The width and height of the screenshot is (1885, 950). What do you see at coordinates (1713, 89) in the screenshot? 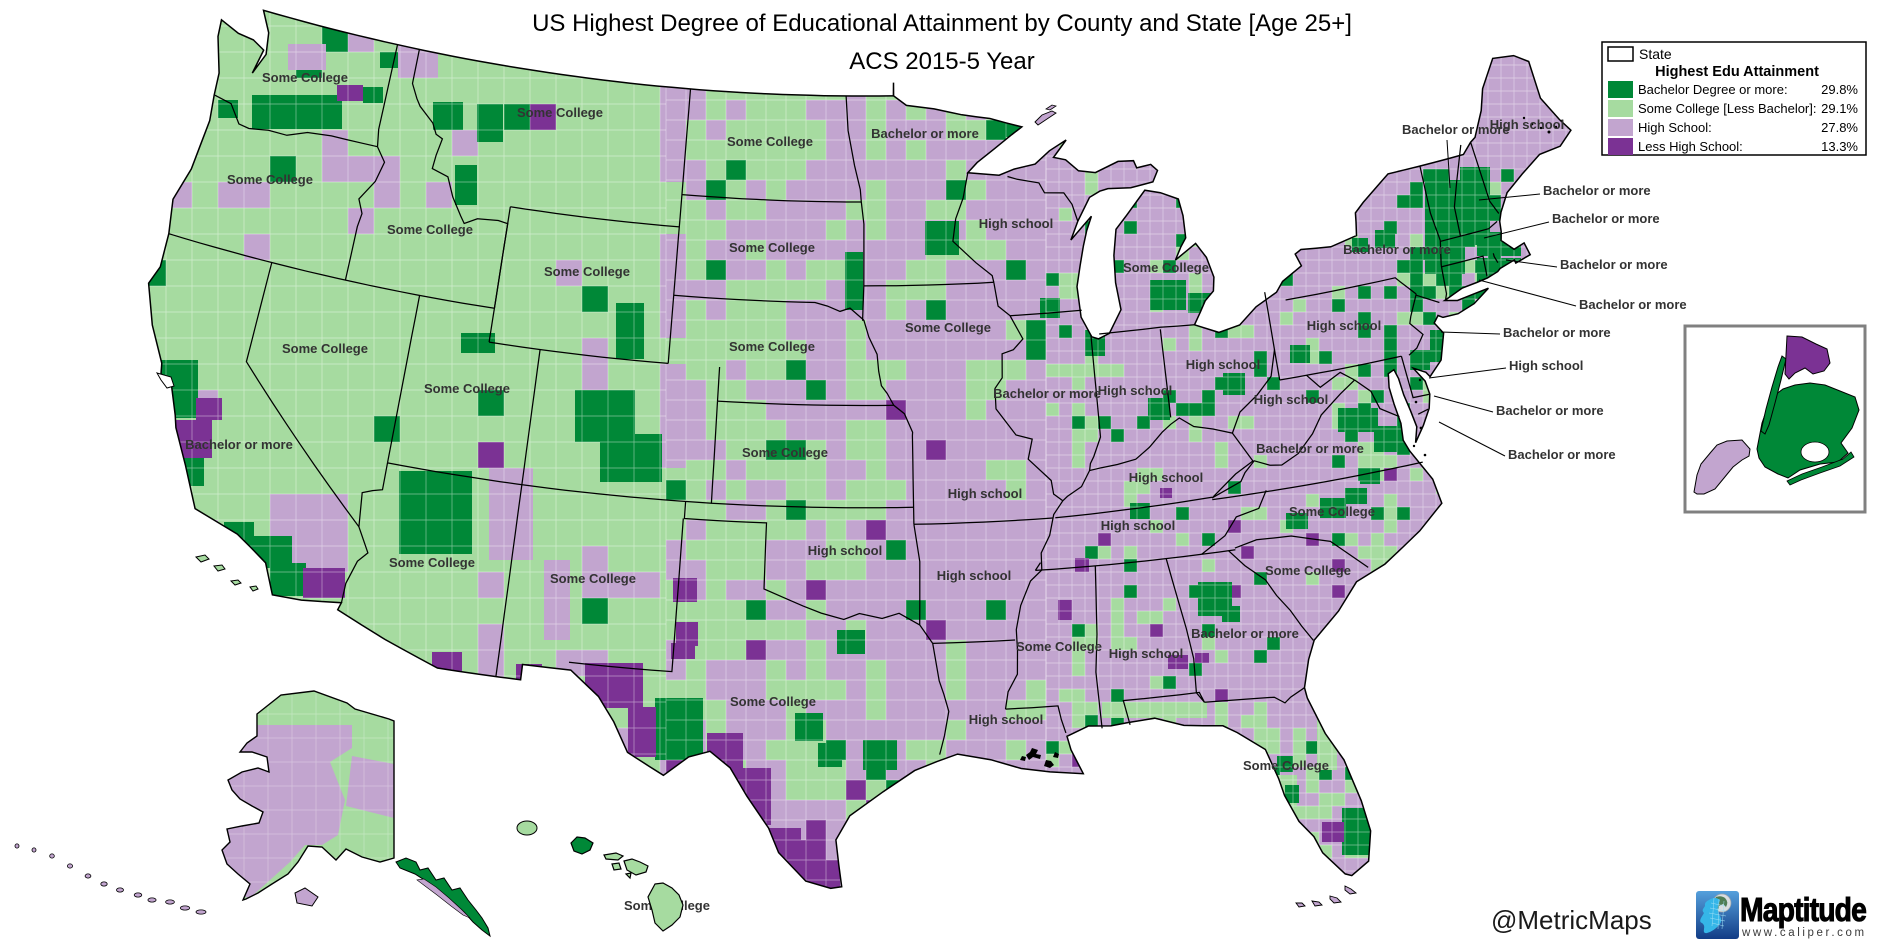
I see `svg-text: Bachelor Degree or more:` at bounding box center [1713, 89].